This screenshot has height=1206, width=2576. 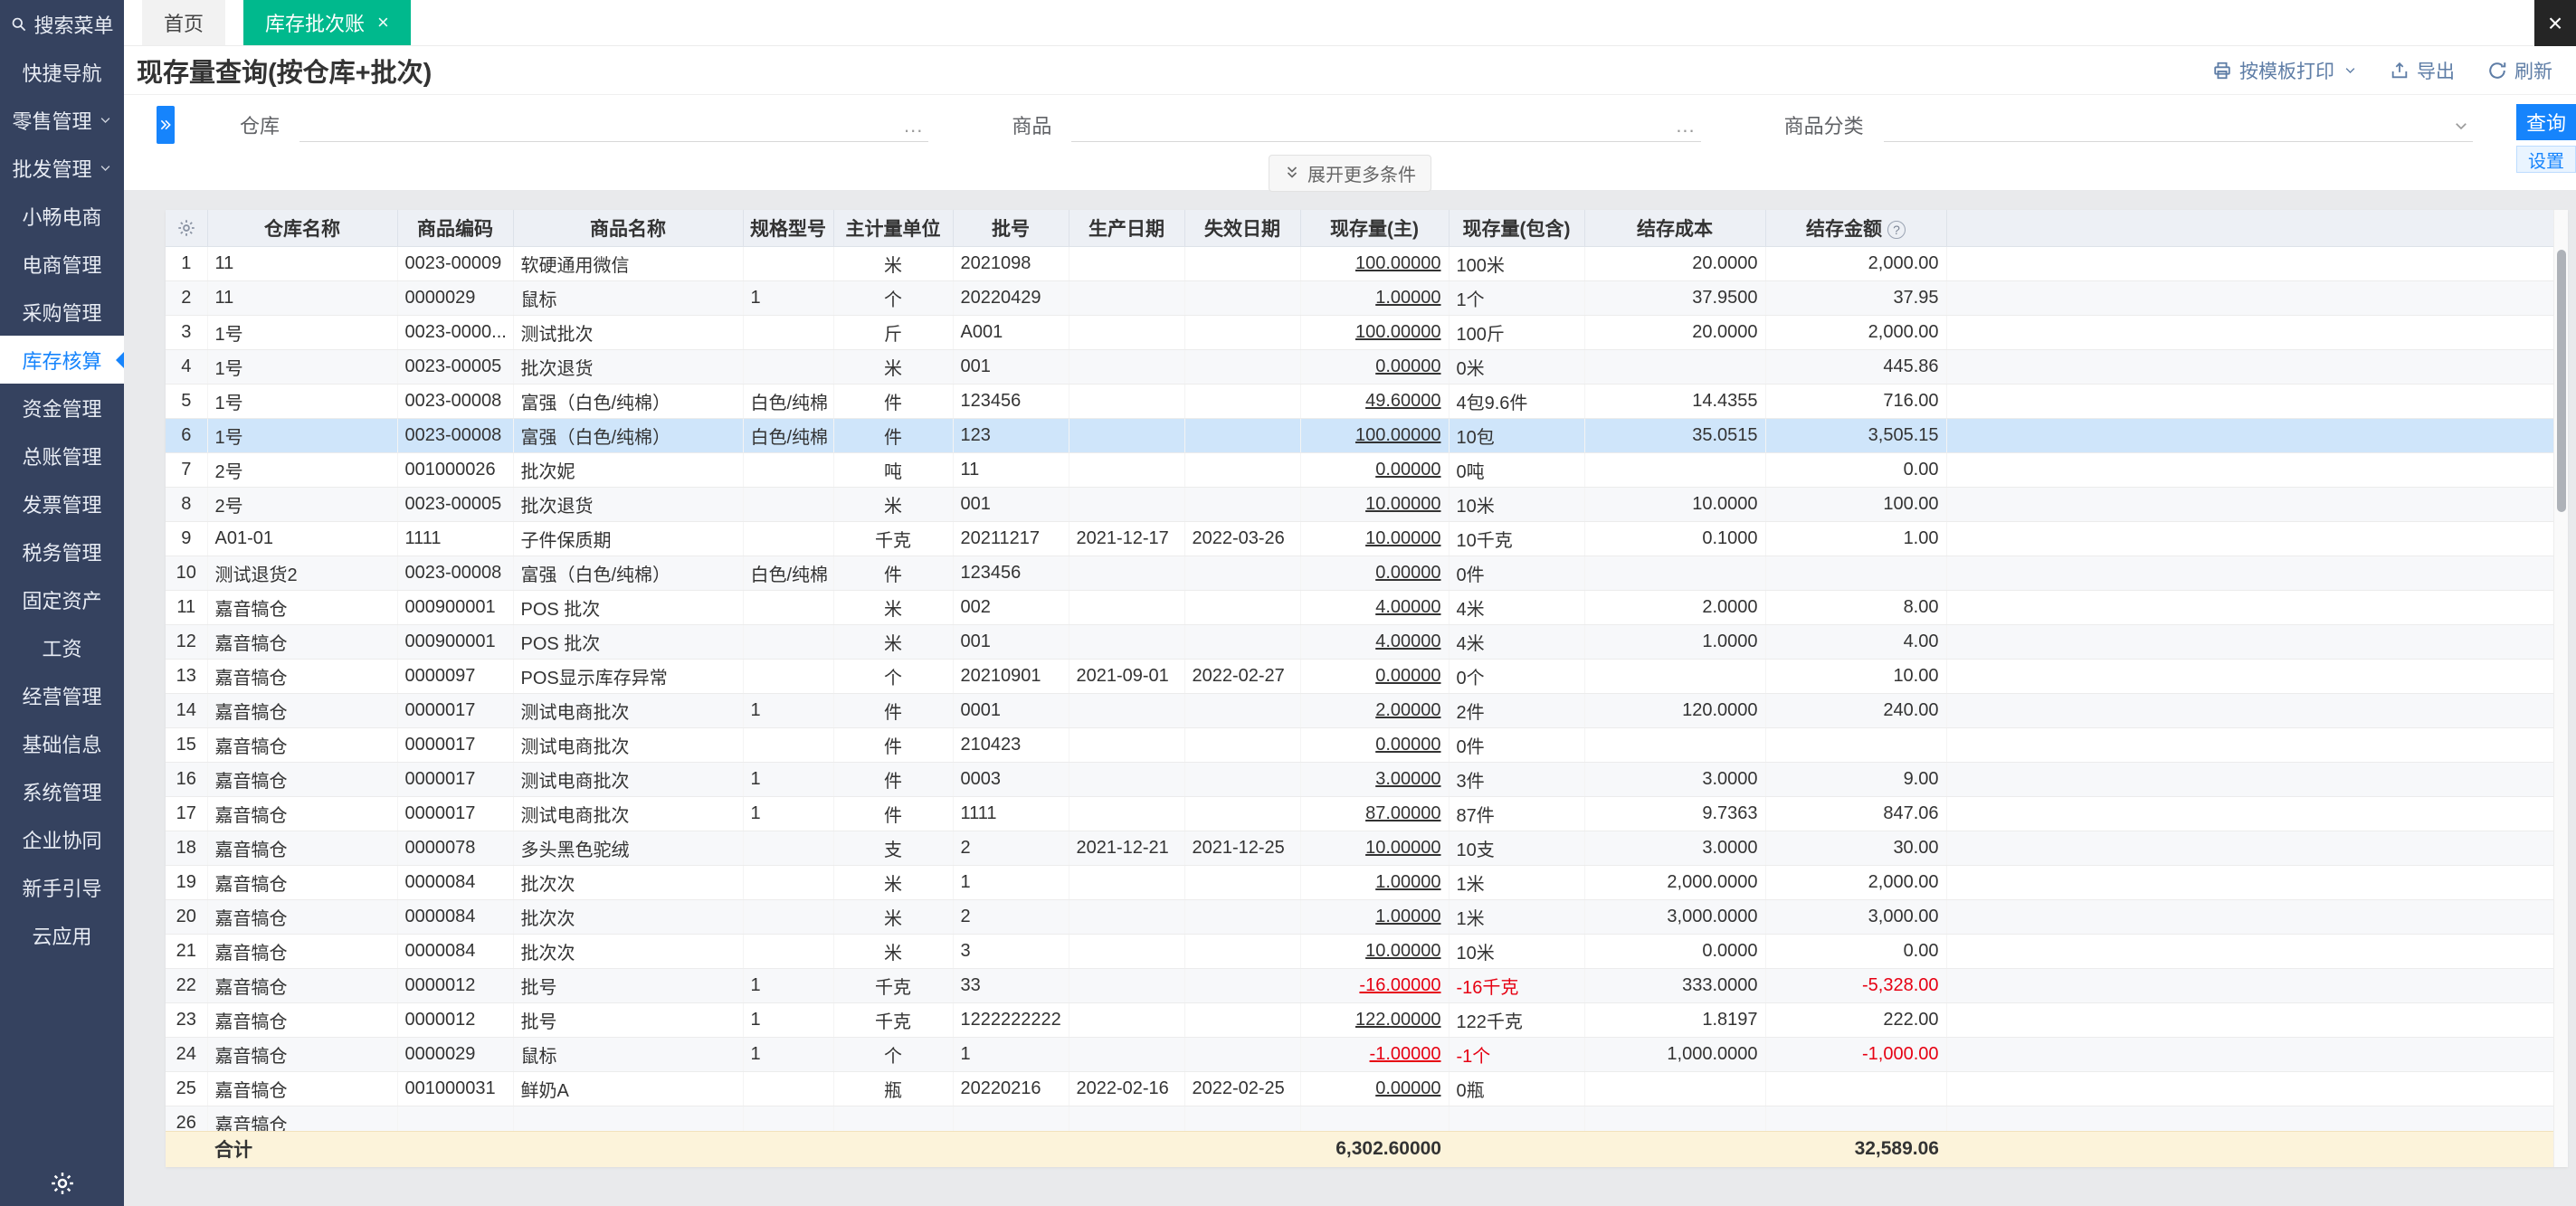 I want to click on qty-main-link: -1.00000, so click(x=1375, y=1054).